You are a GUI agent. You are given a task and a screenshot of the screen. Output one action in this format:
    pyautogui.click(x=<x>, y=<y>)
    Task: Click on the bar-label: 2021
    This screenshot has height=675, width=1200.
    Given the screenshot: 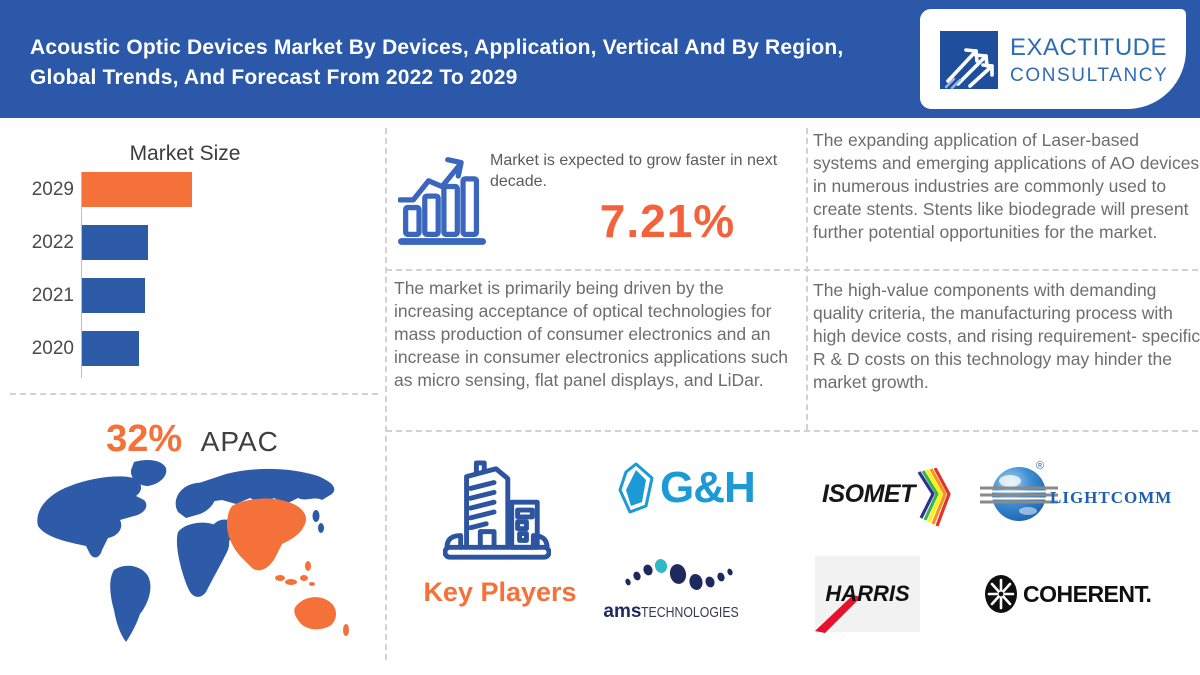 What is the action you would take?
    pyautogui.click(x=52, y=295)
    